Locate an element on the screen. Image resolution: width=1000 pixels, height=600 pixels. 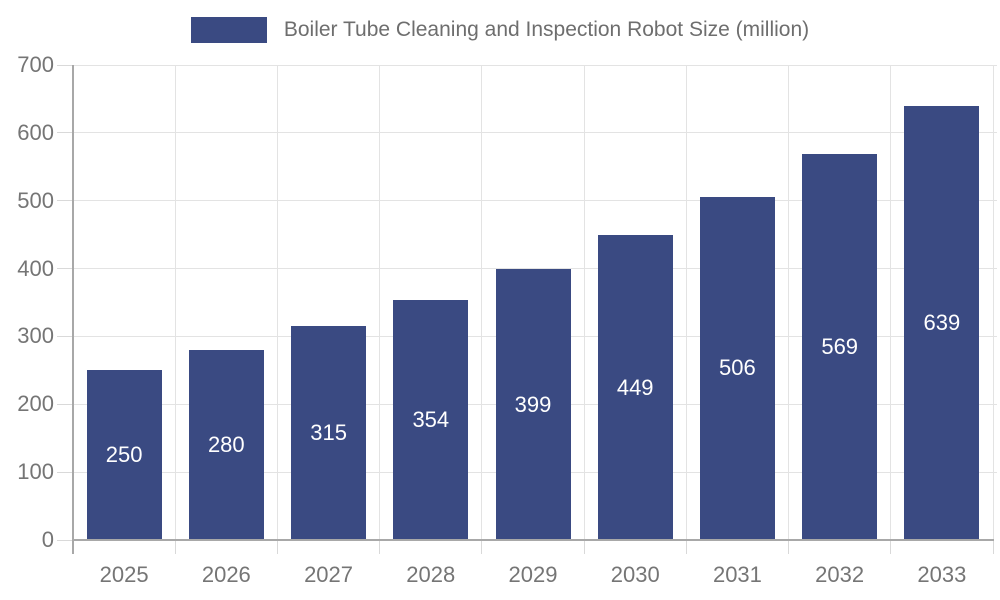
bar-value-label: 315 is located at coordinates (328, 433).